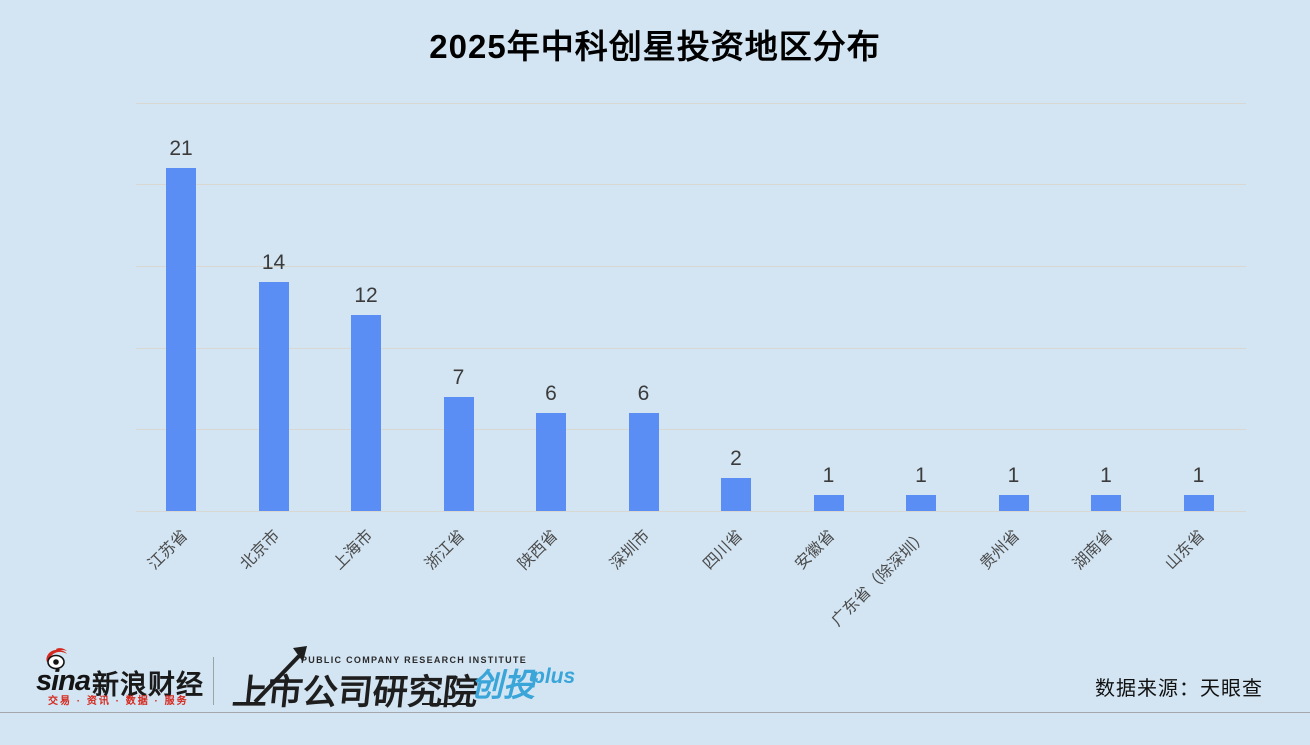 This screenshot has height=745, width=1310. Describe the element at coordinates (815, 550) in the screenshot. I see `x-axis-label: 安徽省` at that location.